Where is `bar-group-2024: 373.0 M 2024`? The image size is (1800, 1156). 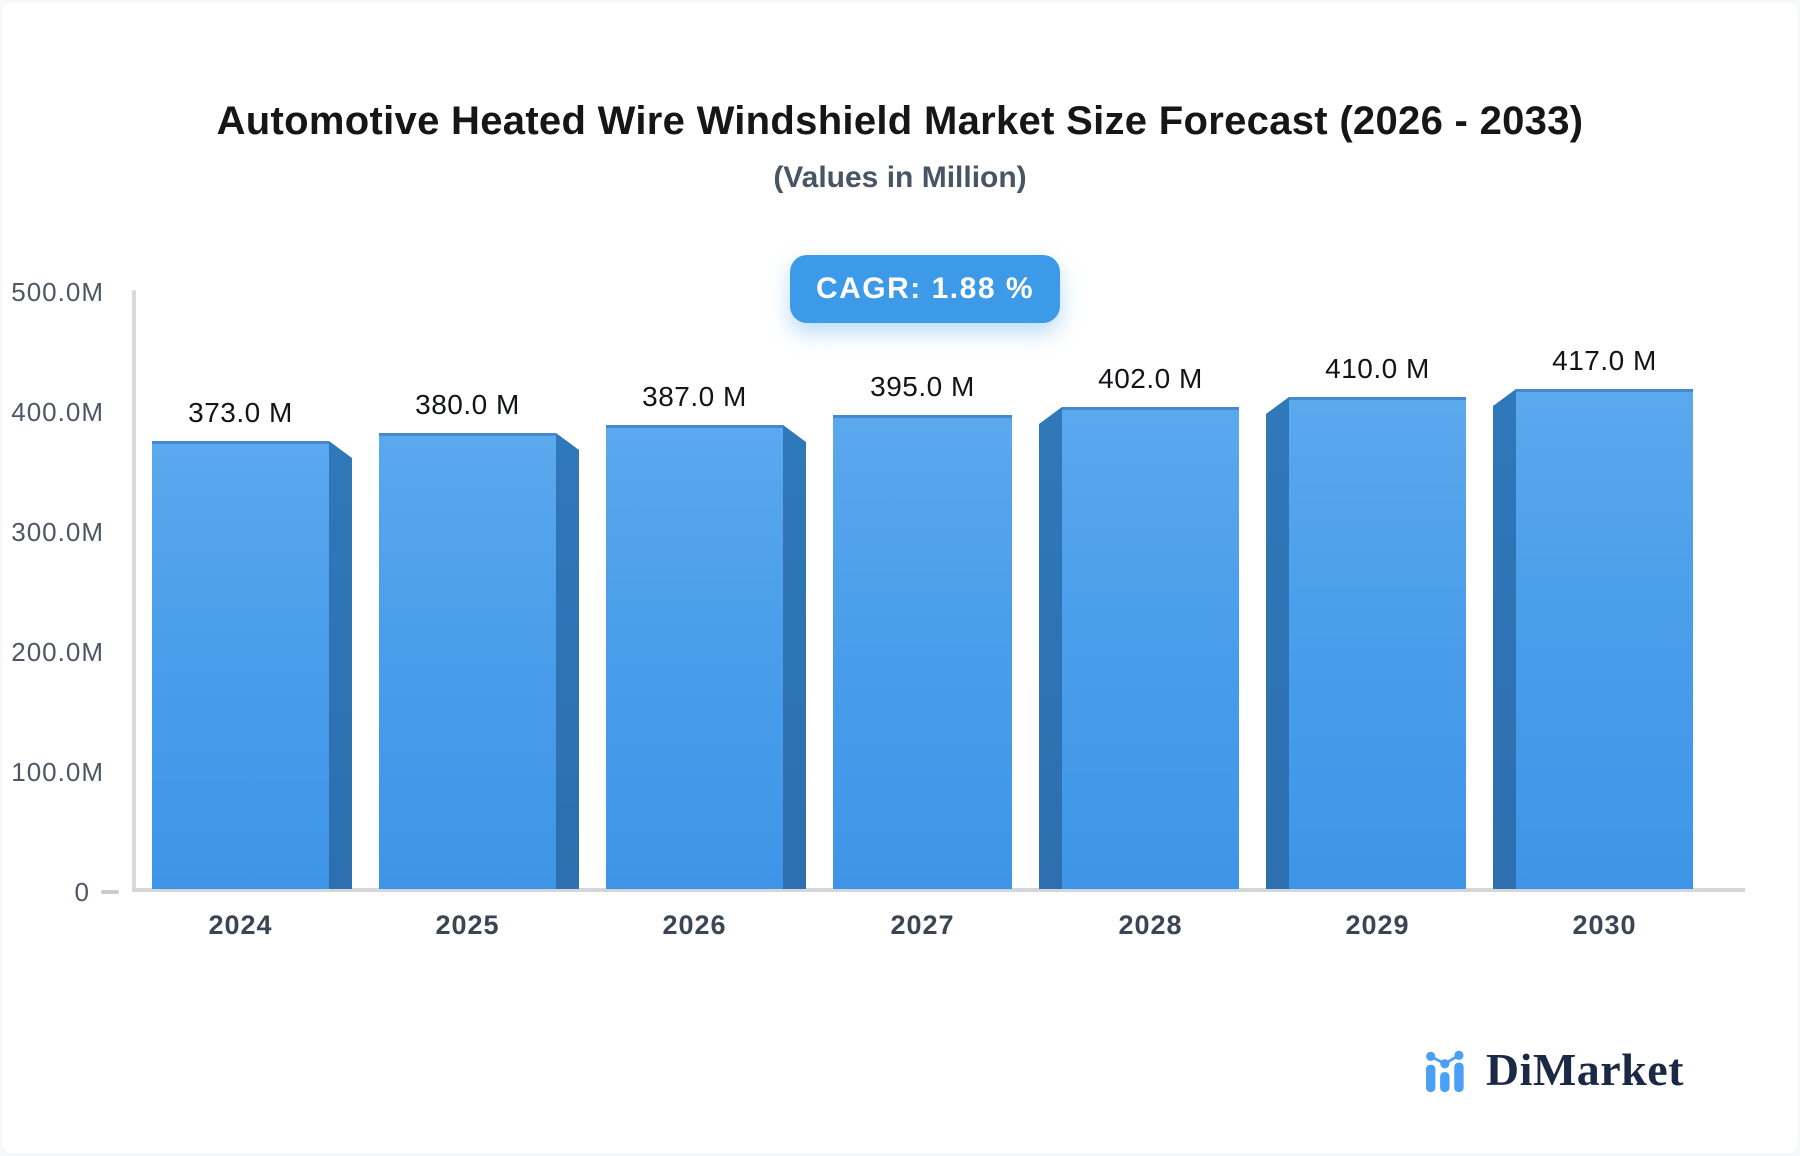 bar-group-2024: 373.0 M 2024 is located at coordinates (252, 668).